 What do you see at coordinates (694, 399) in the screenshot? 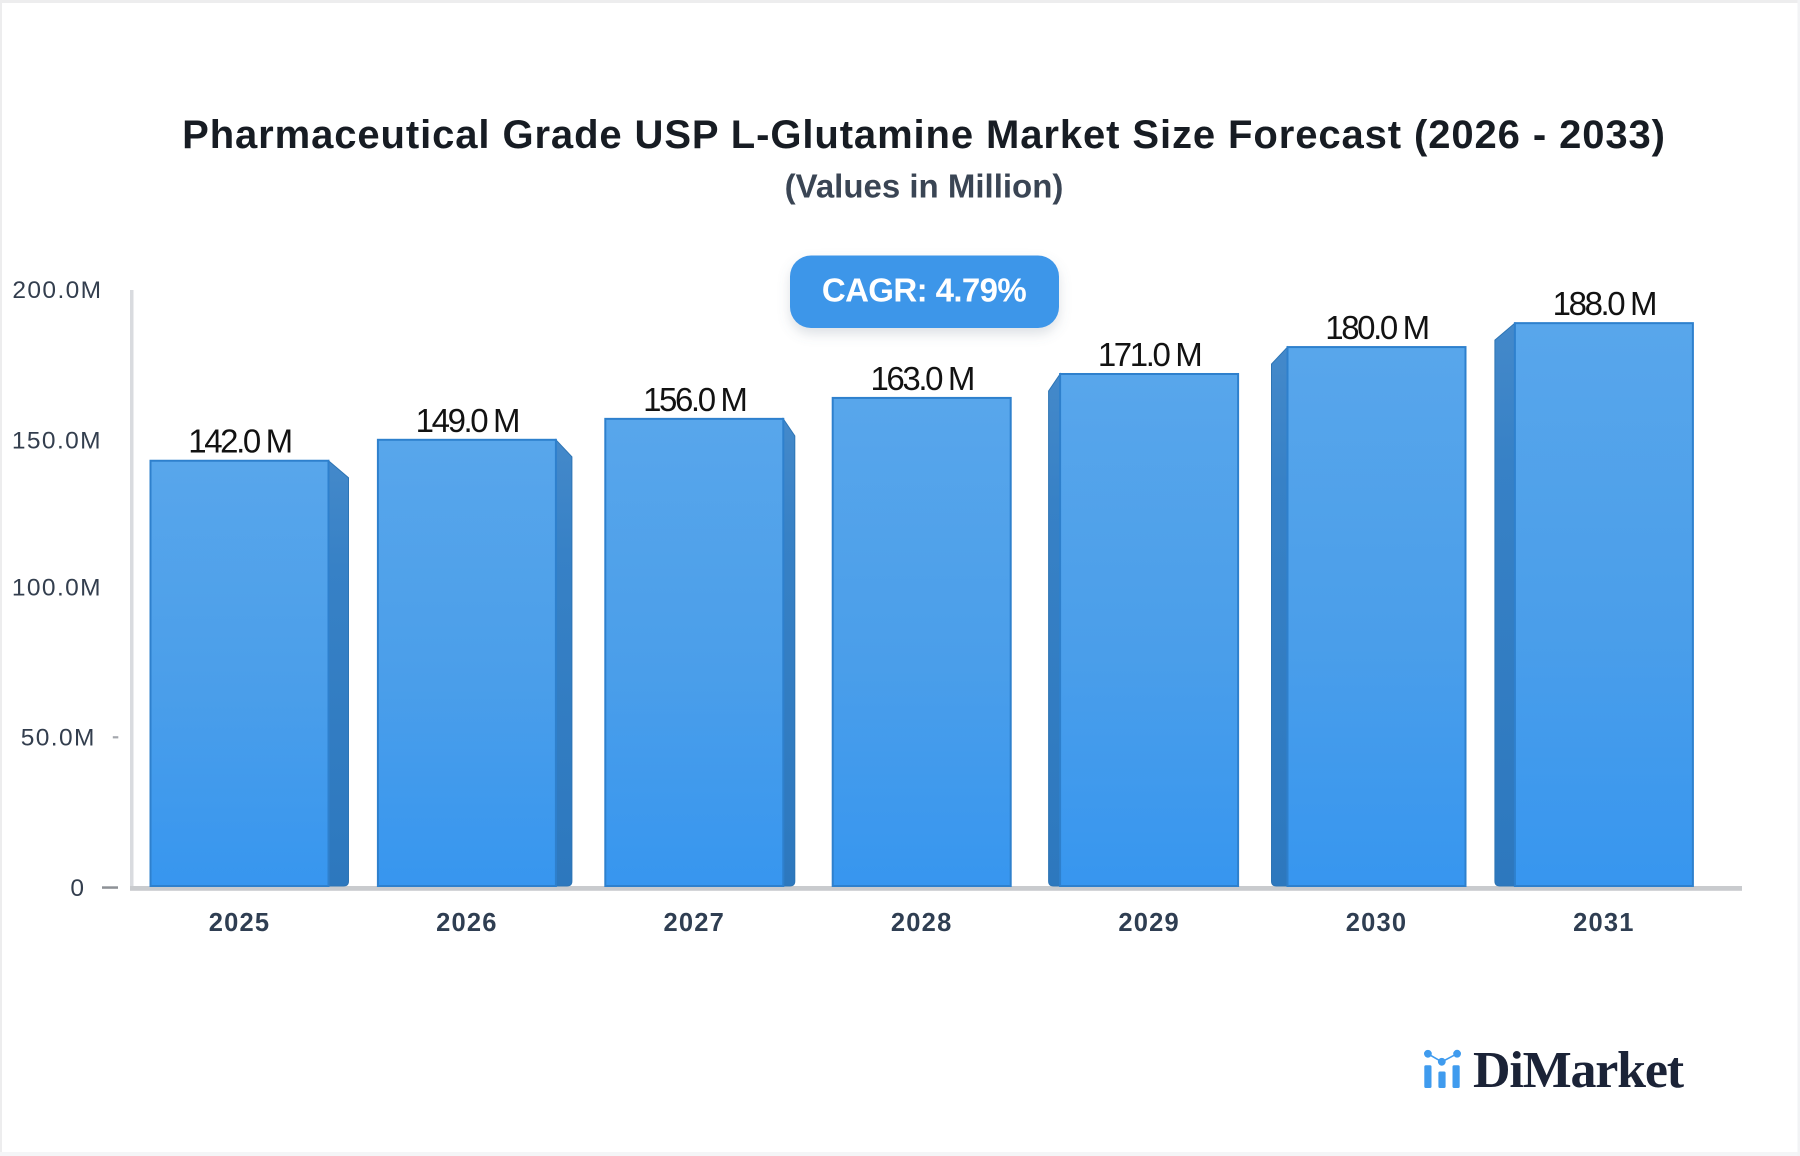
I see `svg-text: 156.0 M` at bounding box center [694, 399].